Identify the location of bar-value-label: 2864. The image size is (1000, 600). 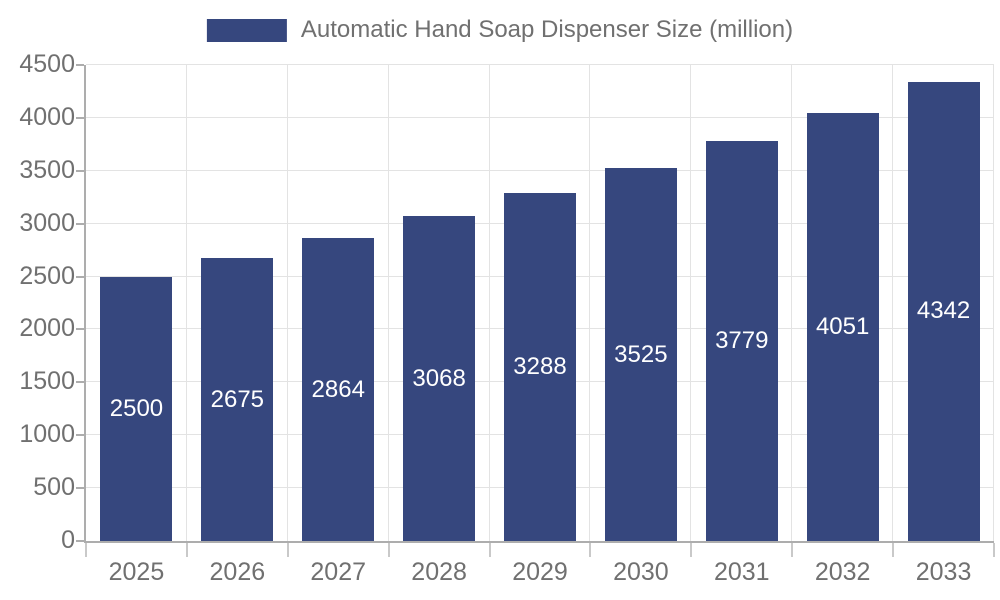
(338, 389).